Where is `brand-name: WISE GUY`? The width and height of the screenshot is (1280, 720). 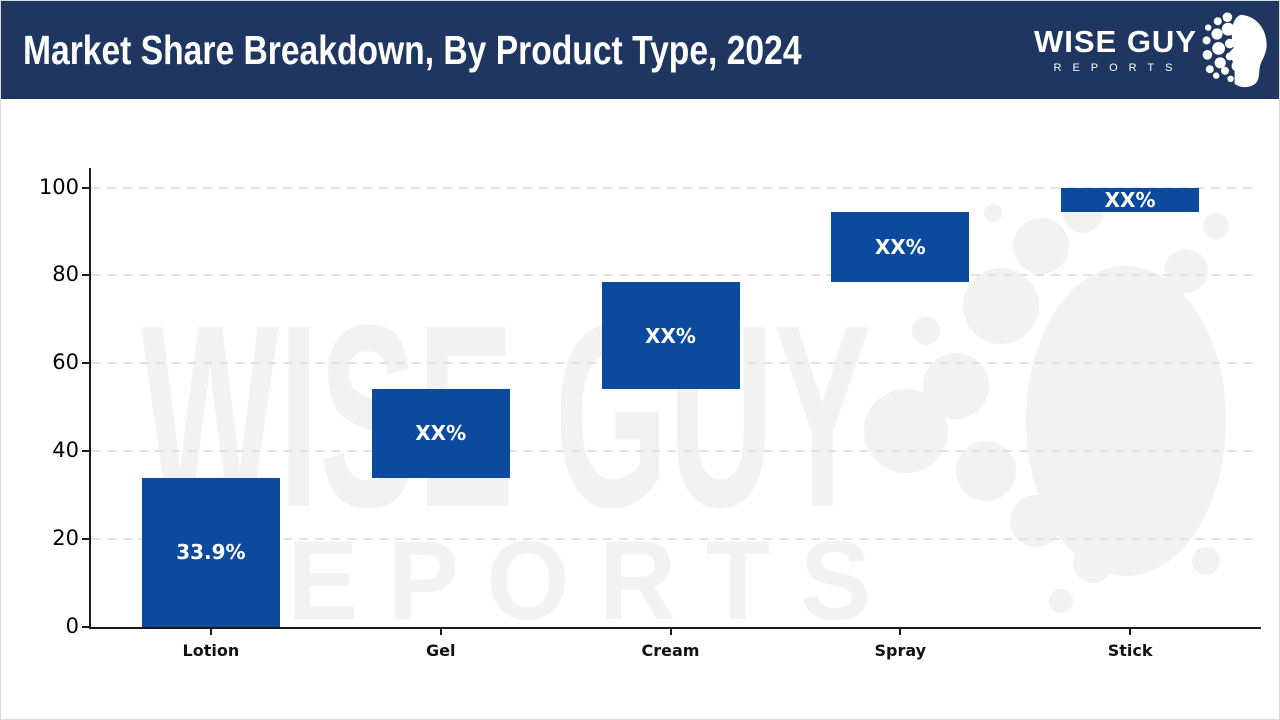 brand-name: WISE GUY is located at coordinates (1115, 41).